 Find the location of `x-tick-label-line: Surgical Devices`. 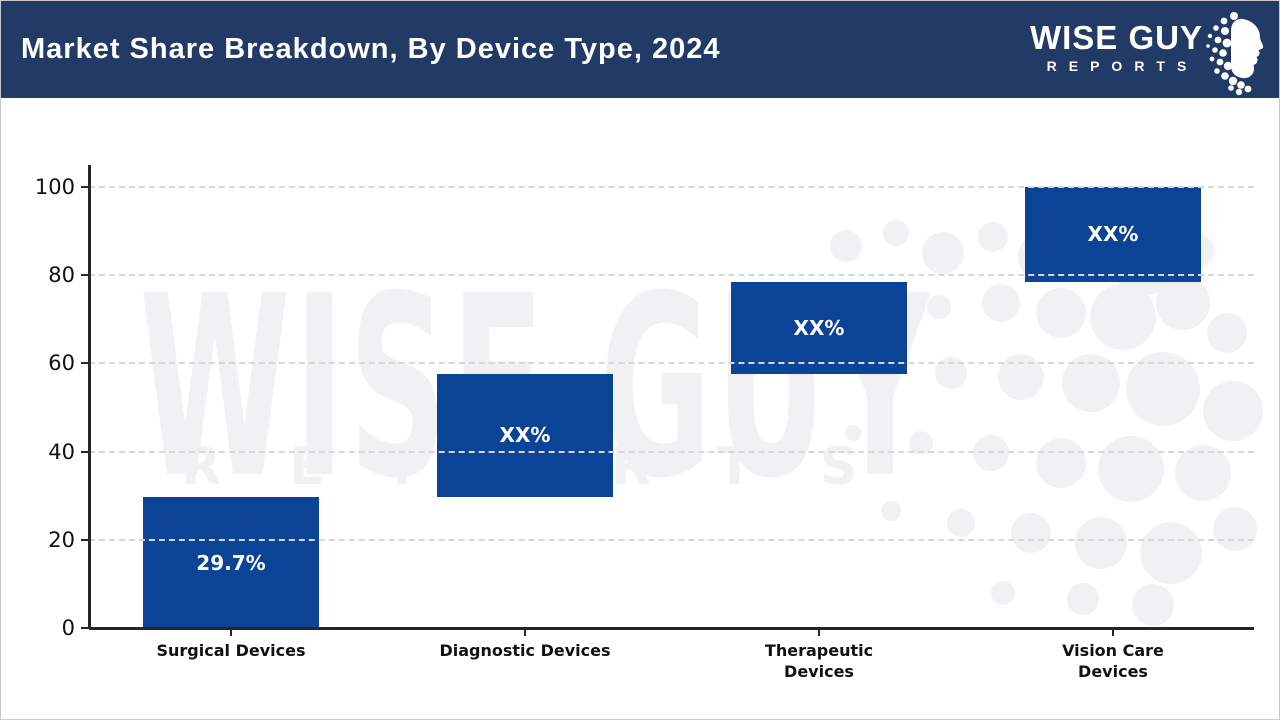

x-tick-label-line: Surgical Devices is located at coordinates (231, 650).